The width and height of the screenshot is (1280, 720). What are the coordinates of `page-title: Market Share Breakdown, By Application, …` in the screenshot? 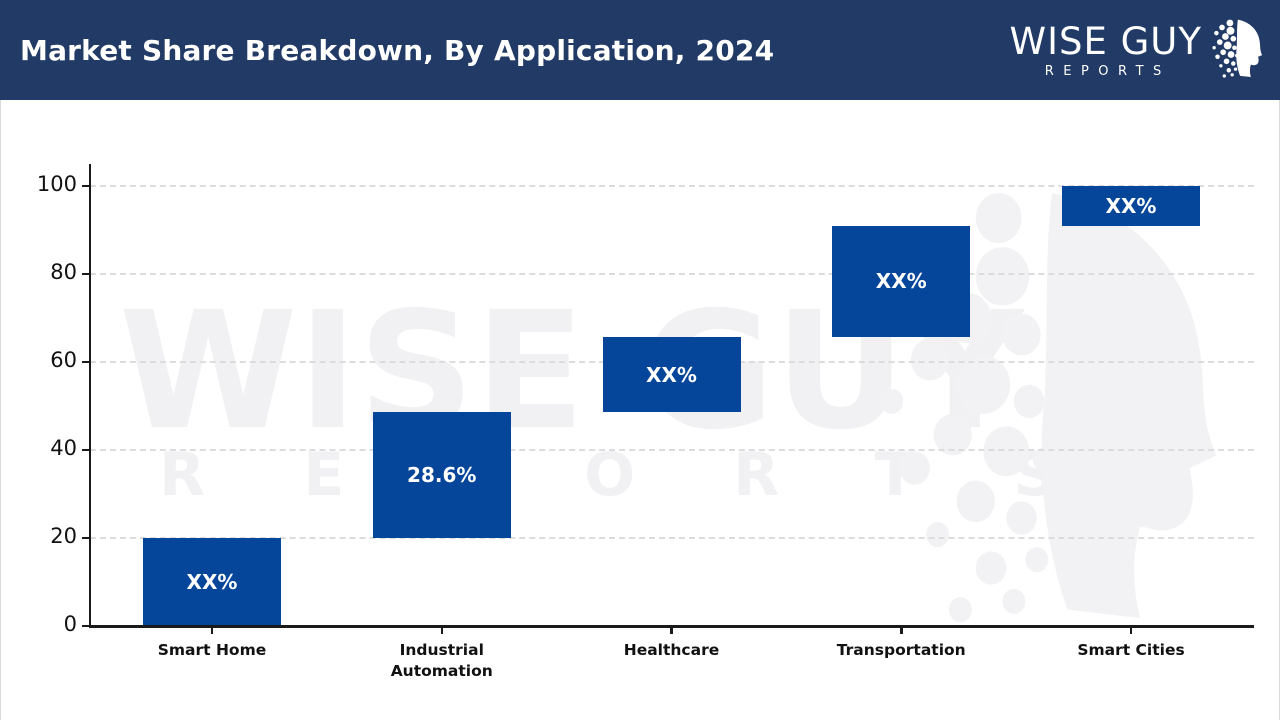 It's located at (397, 50).